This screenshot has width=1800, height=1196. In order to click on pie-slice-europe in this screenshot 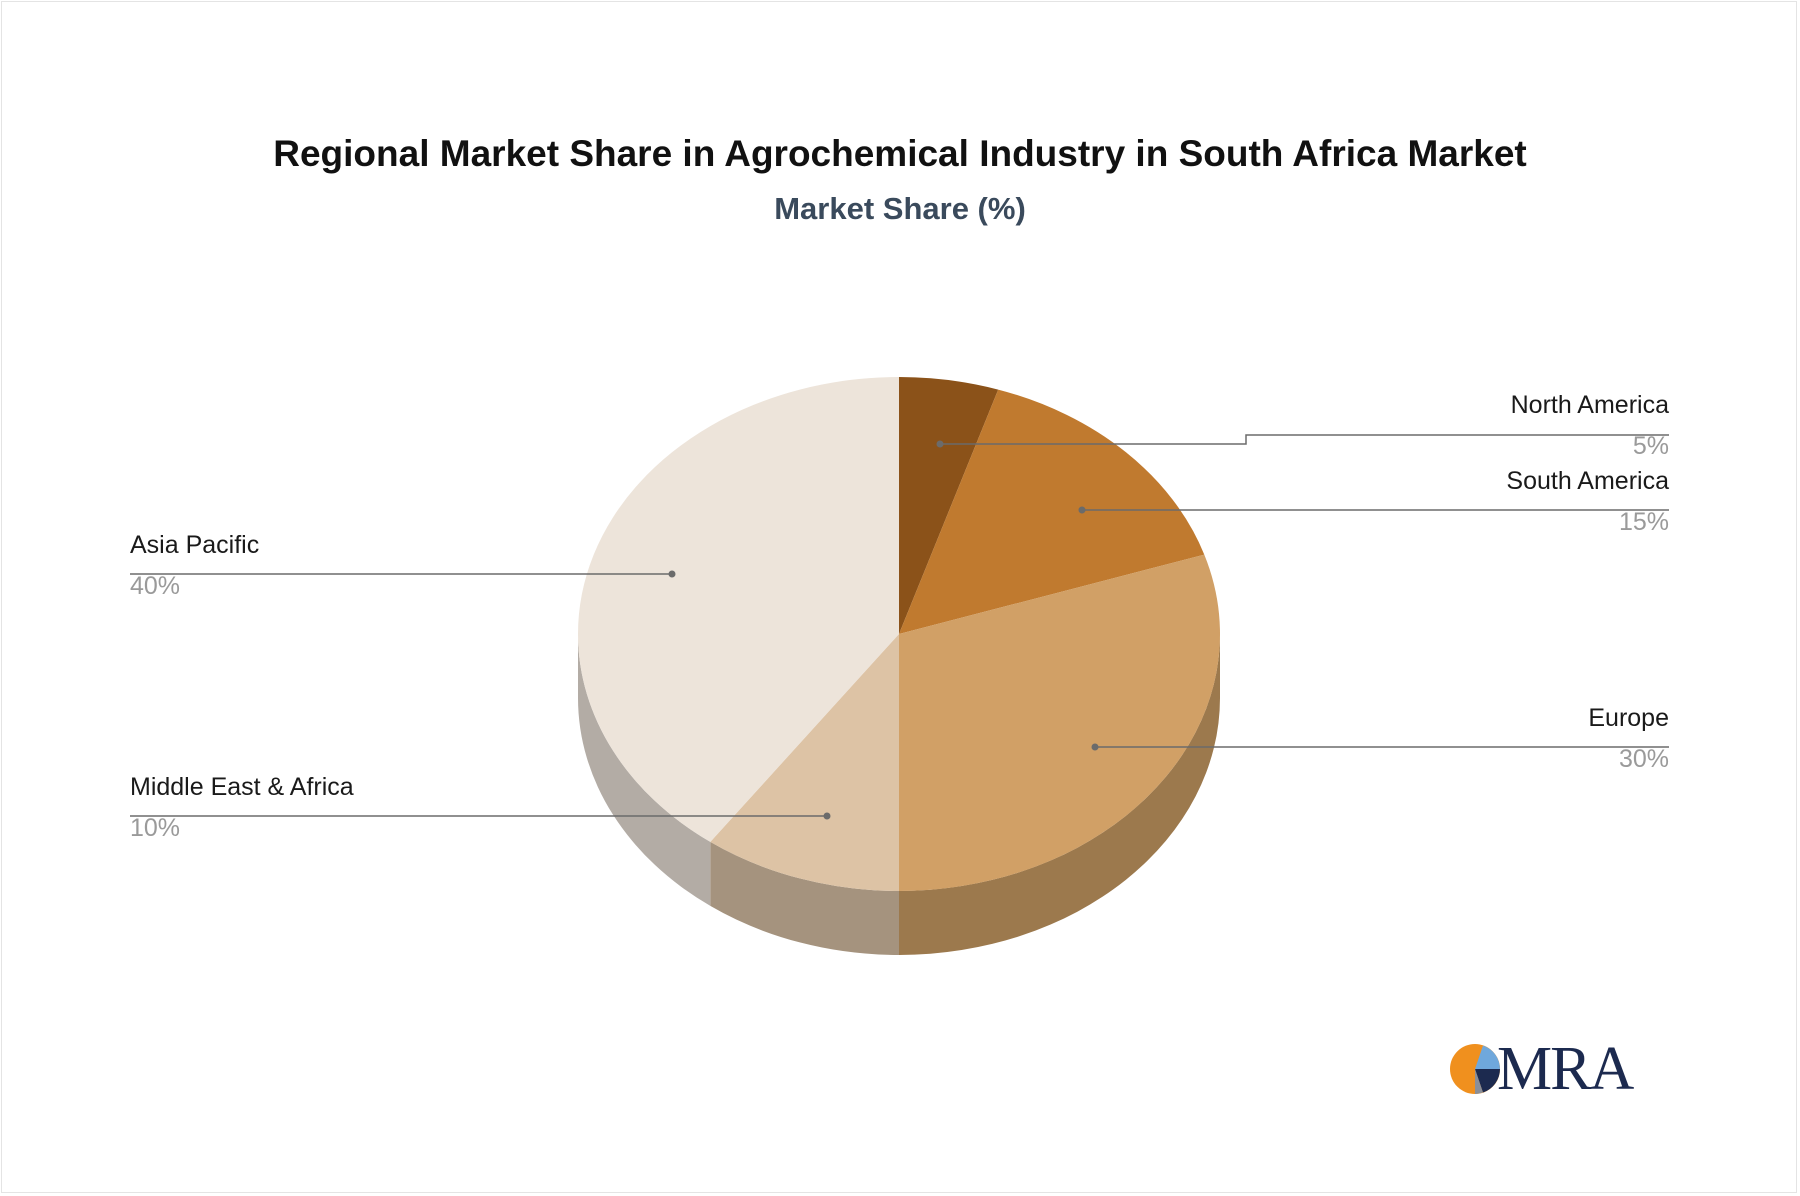, I will do `click(1059, 722)`.